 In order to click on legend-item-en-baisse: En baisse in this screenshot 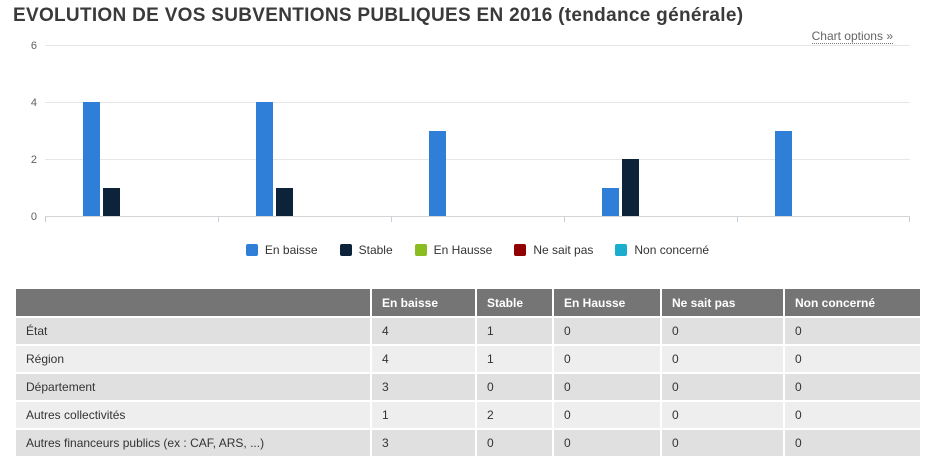, I will do `click(281, 250)`.